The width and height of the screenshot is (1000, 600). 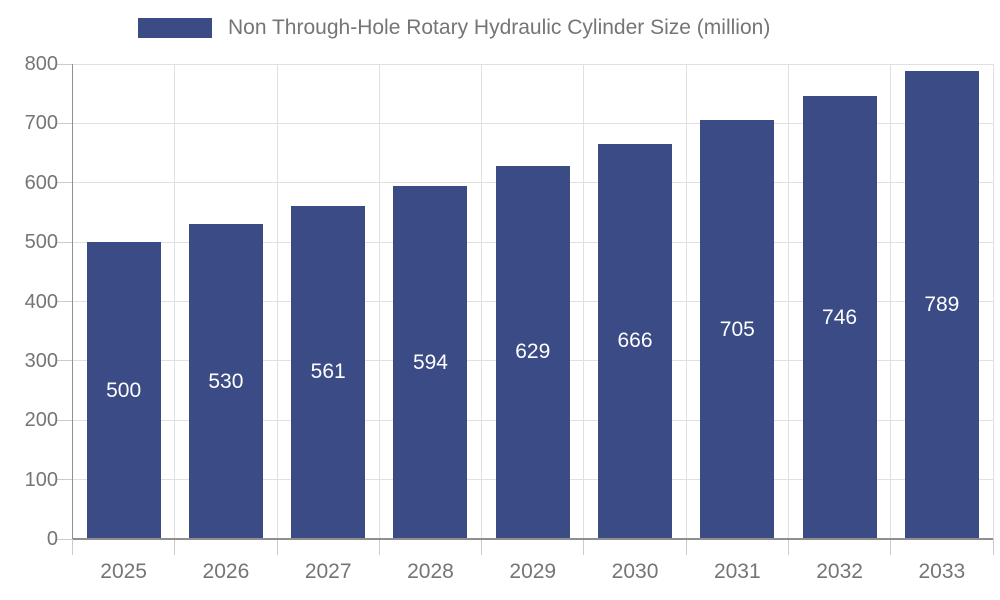 I want to click on bar-value-label: 746, so click(x=840, y=317).